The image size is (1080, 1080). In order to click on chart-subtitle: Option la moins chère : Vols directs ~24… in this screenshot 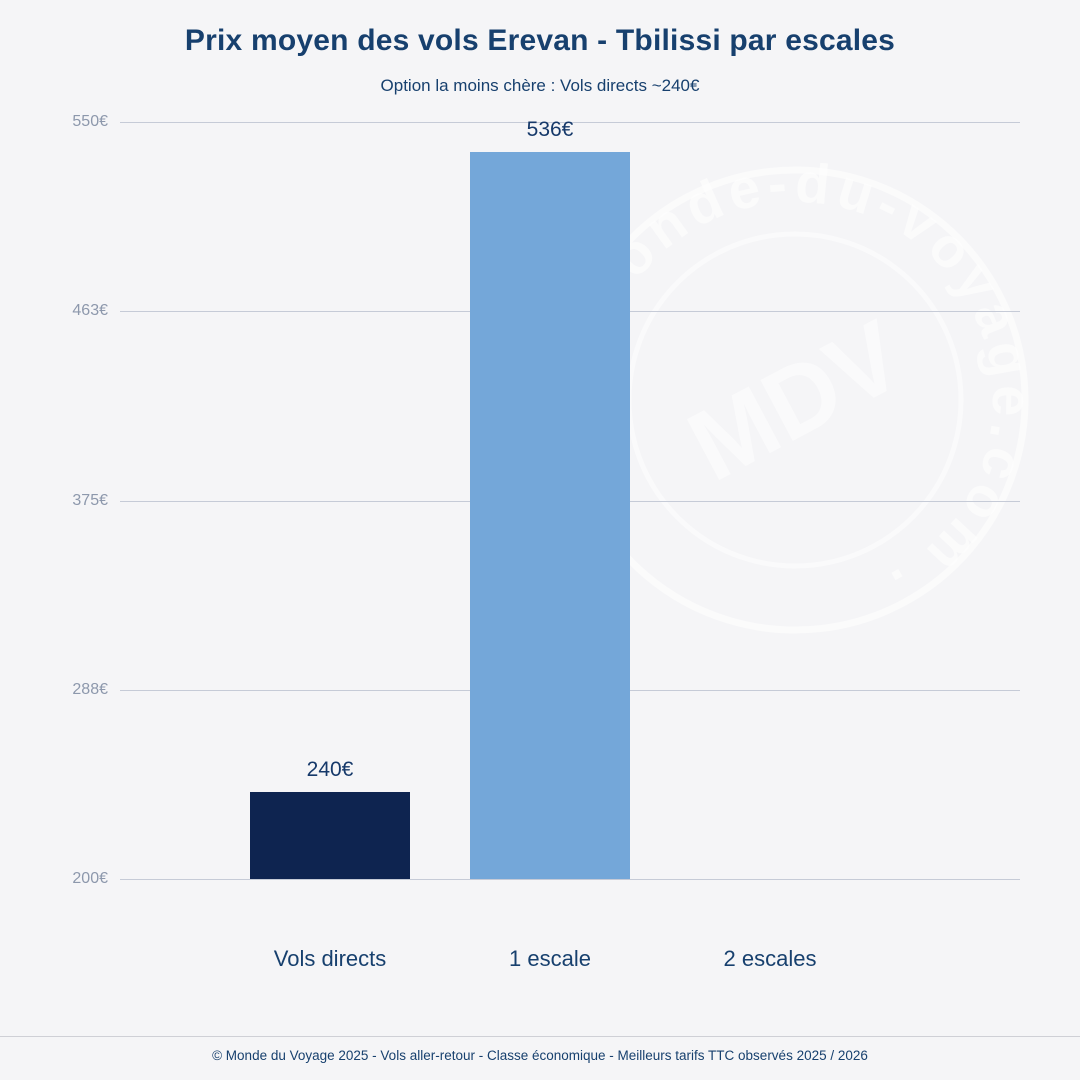, I will do `click(540, 85)`.